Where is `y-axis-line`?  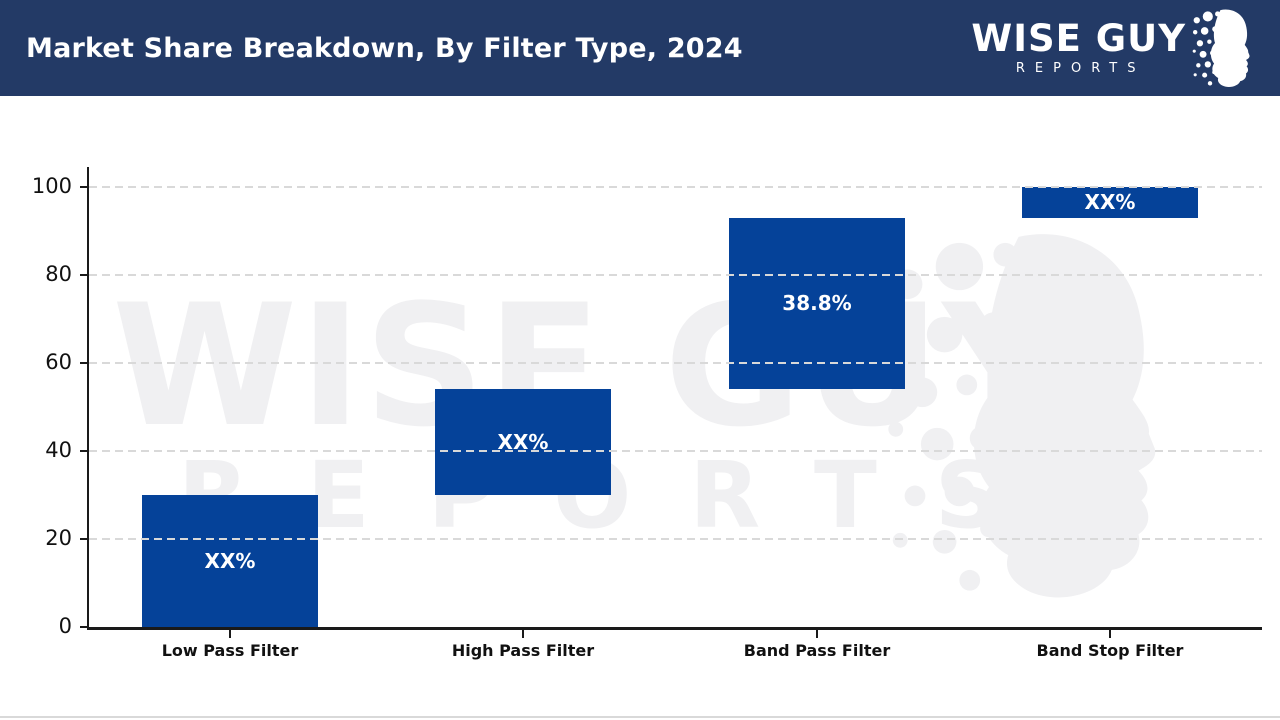
y-axis-line is located at coordinates (88, 398).